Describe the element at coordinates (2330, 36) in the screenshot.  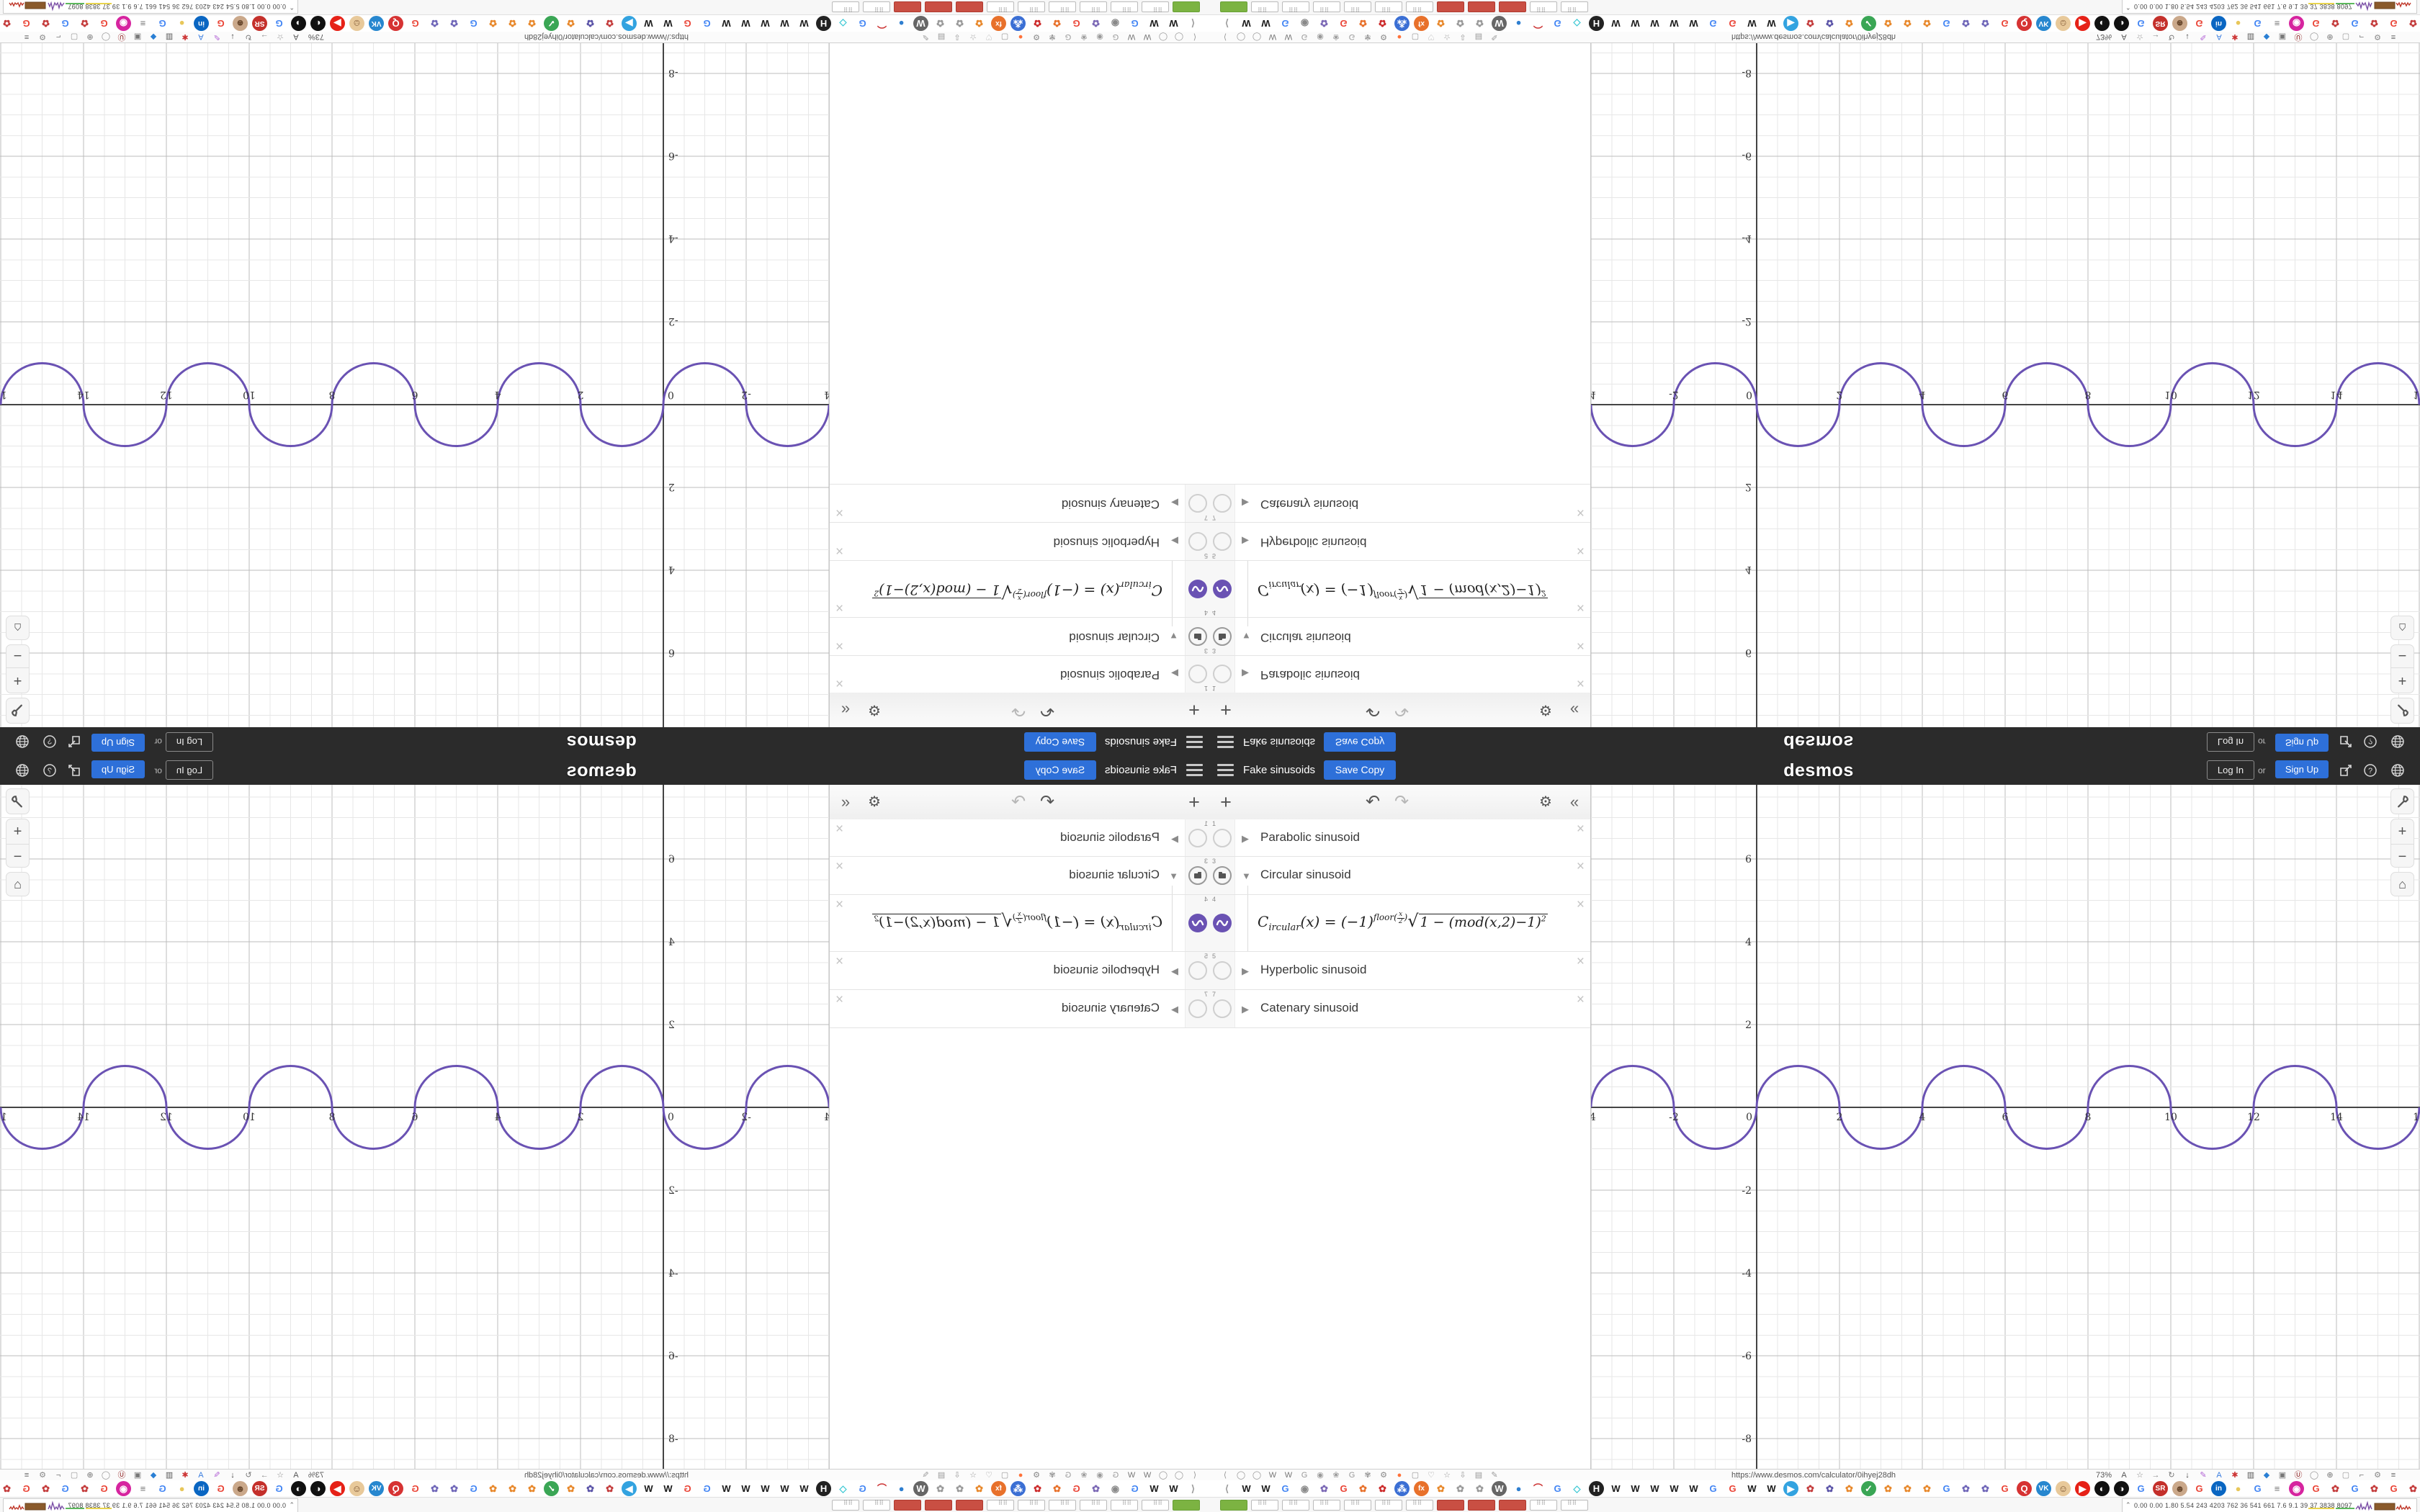
I see `toolbar-icon: ⊕` at that location.